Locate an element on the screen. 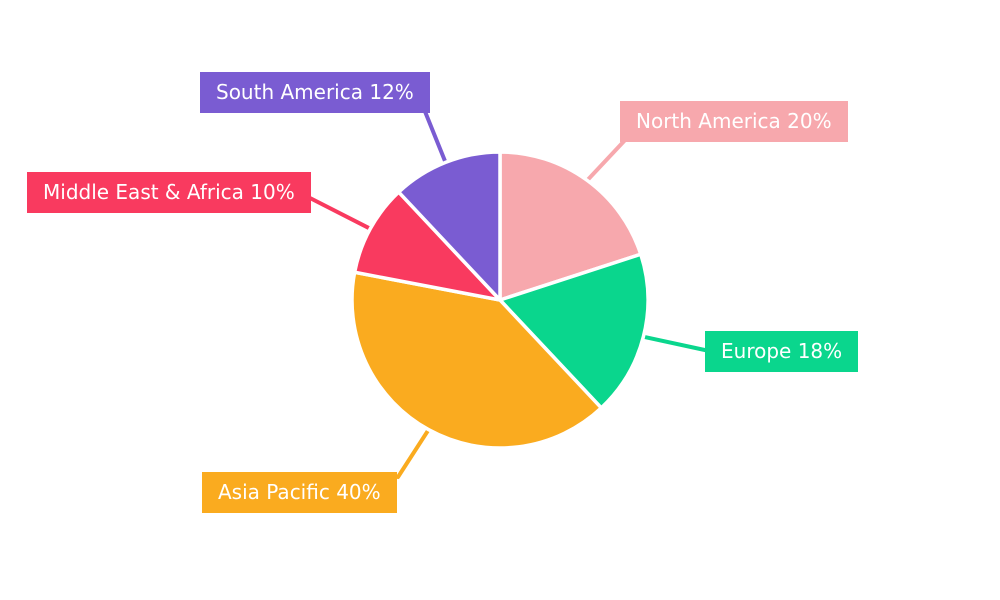  pie-slice-middle-east-africa is located at coordinates (427, 246).